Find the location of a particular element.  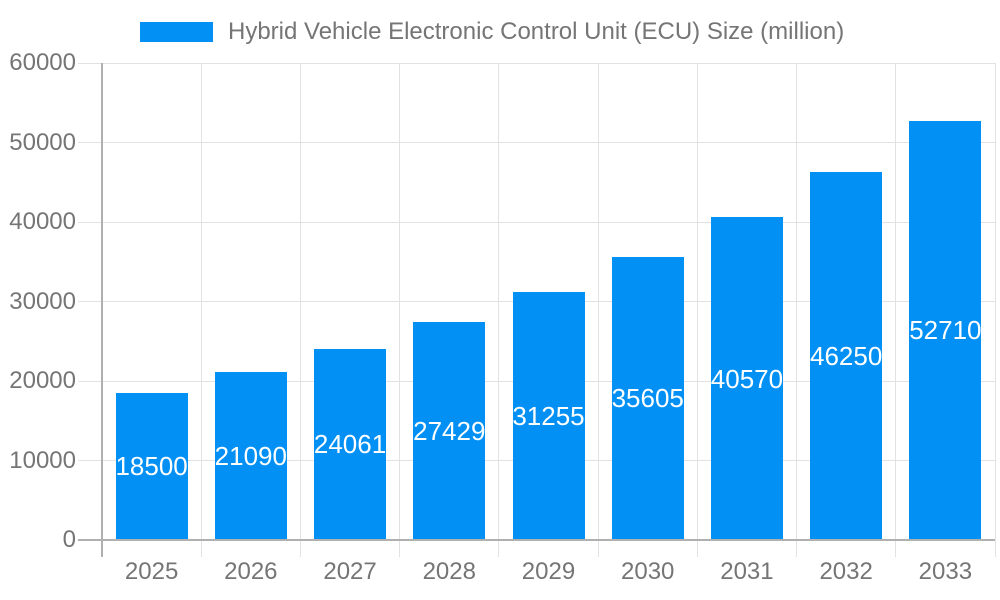

bar: 21090 is located at coordinates (251, 456).